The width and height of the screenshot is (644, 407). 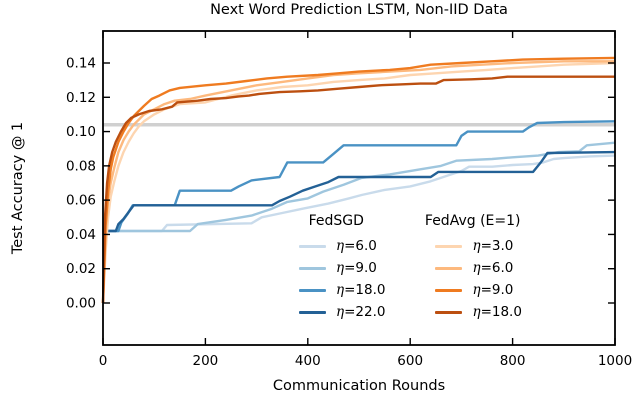 I want to click on x-tick-label: 200, so click(x=206, y=361).